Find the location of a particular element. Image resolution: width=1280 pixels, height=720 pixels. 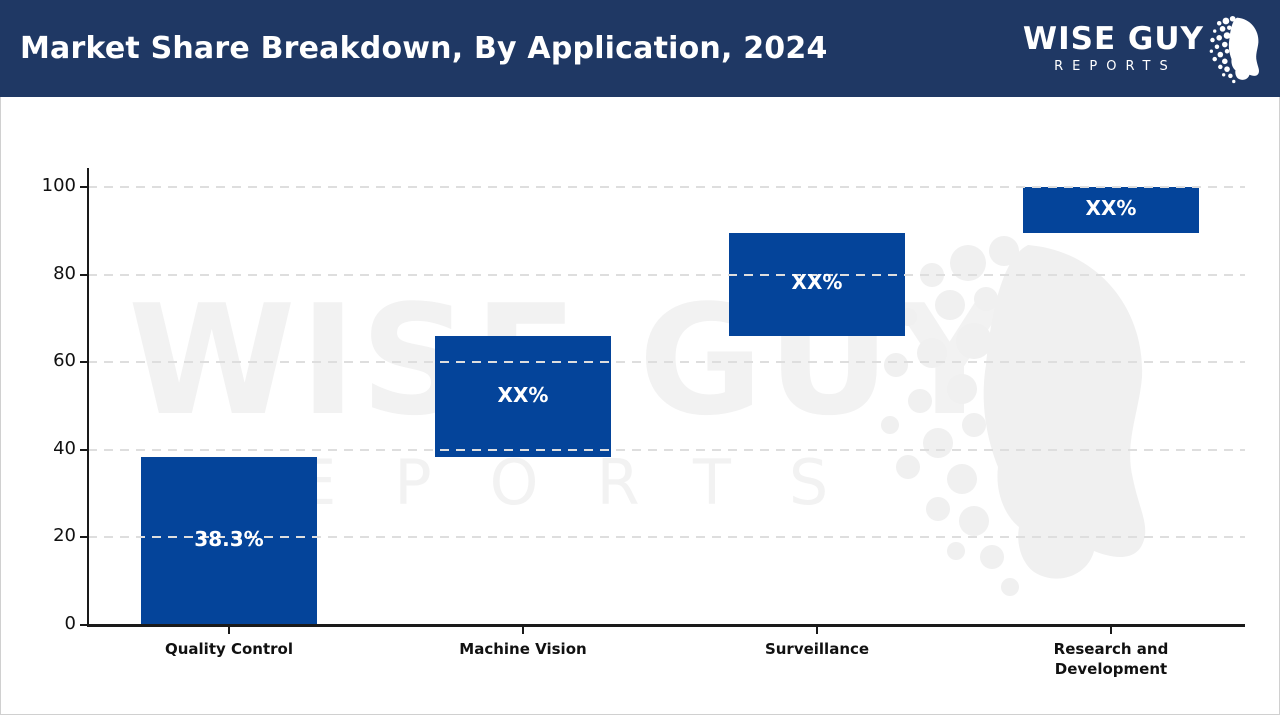

x-tick-label: Machine Vision is located at coordinates (523, 649).